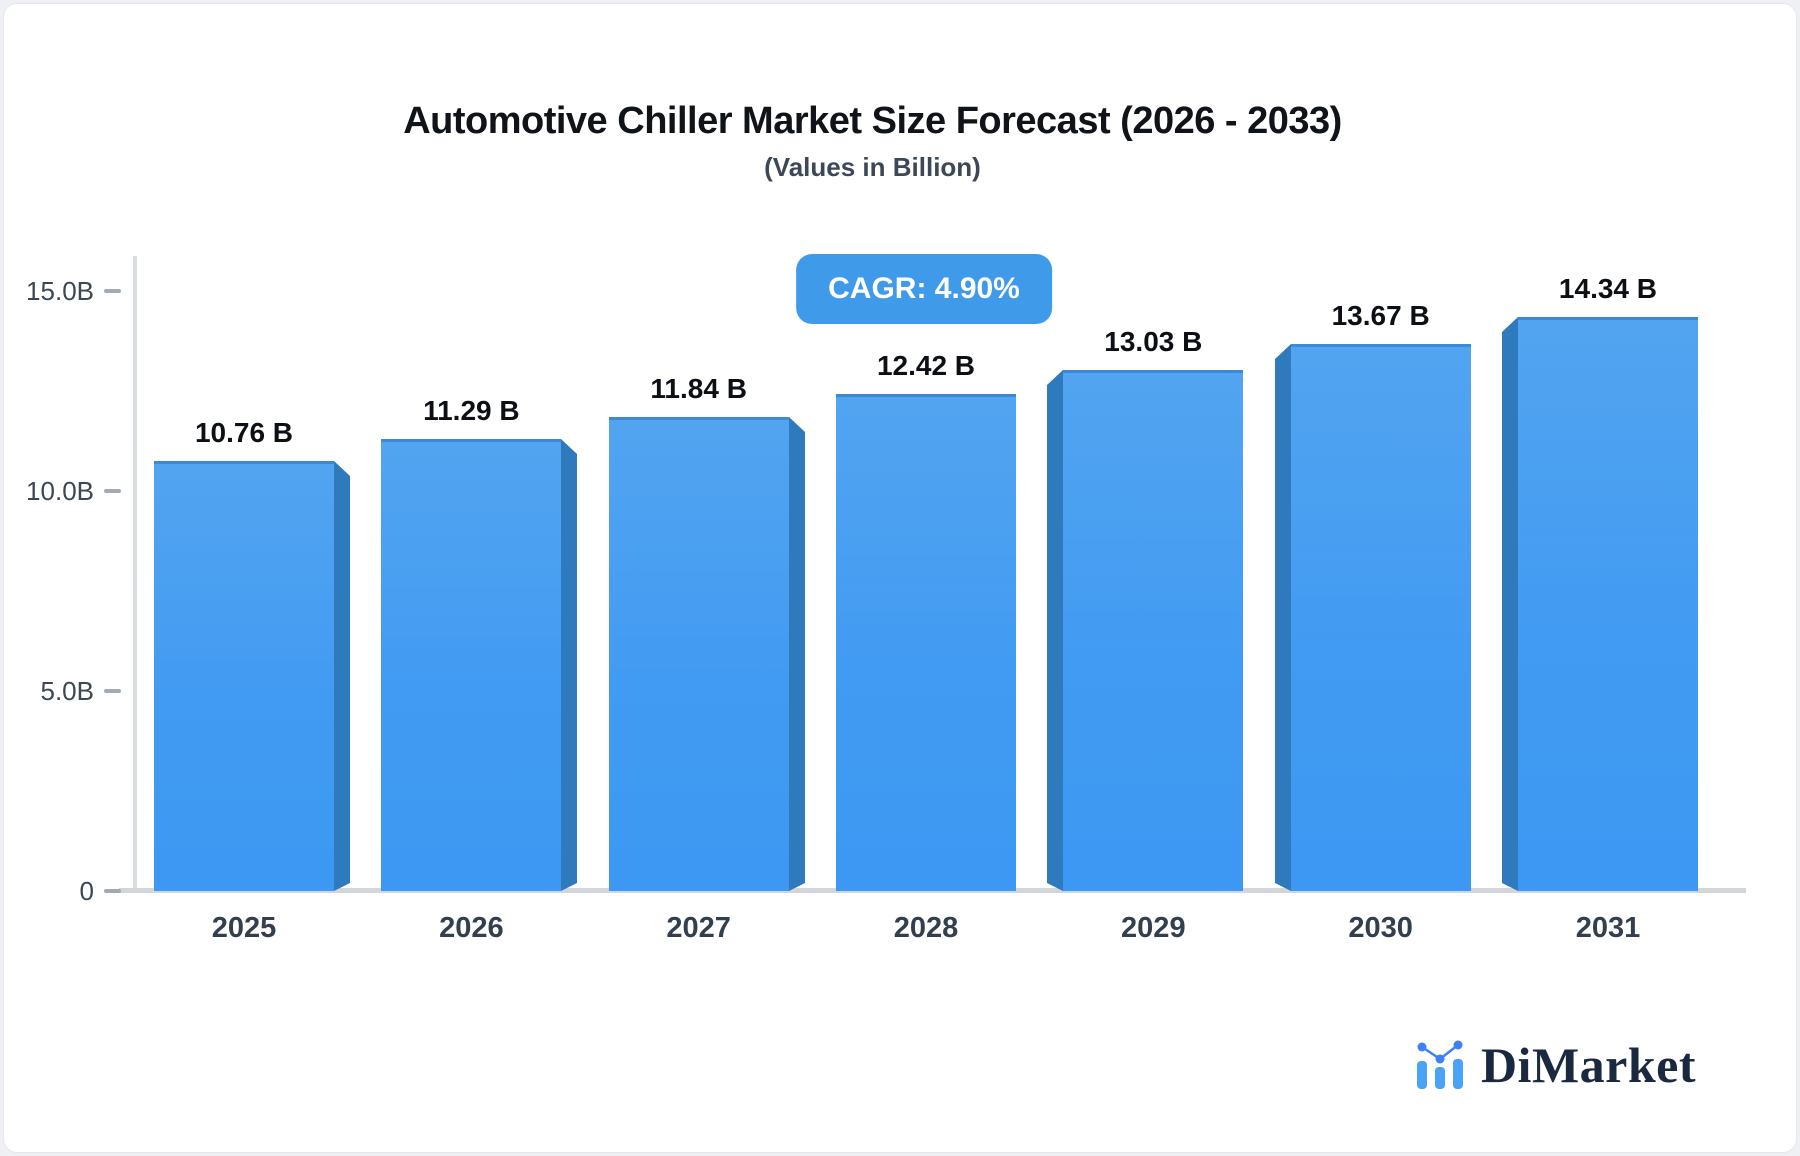 The height and width of the screenshot is (1156, 1800). What do you see at coordinates (872, 167) in the screenshot?
I see `chart-subtitle: (Values in Billion)` at bounding box center [872, 167].